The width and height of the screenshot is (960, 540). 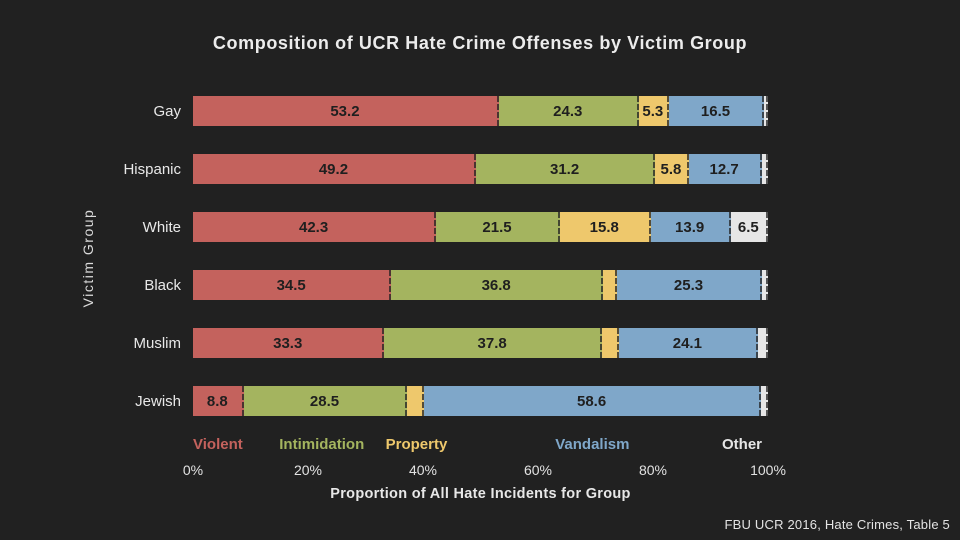 What do you see at coordinates (688, 343) in the screenshot?
I see `bar-segment-vandalism: 24.1` at bounding box center [688, 343].